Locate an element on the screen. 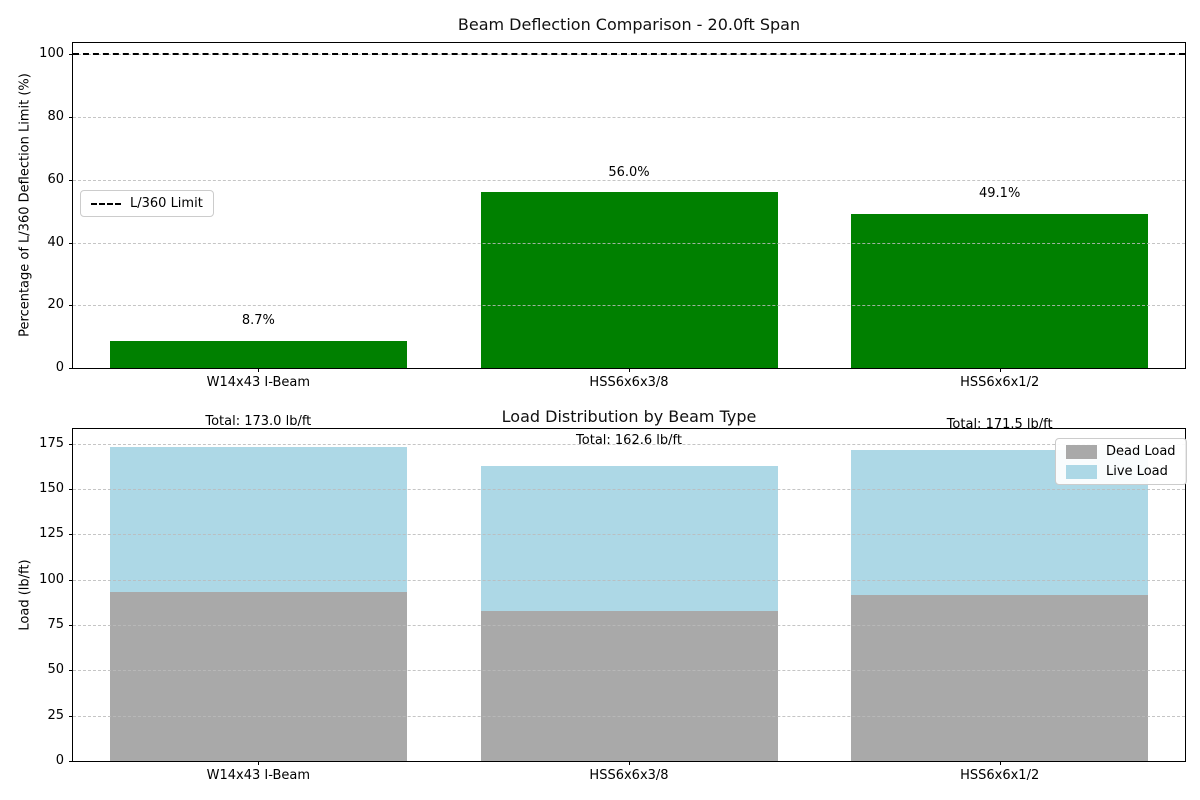 Image resolution: width=1200 pixels, height=800 pixels. live-load-bar-HSS6x6x3/8 is located at coordinates (629, 539).